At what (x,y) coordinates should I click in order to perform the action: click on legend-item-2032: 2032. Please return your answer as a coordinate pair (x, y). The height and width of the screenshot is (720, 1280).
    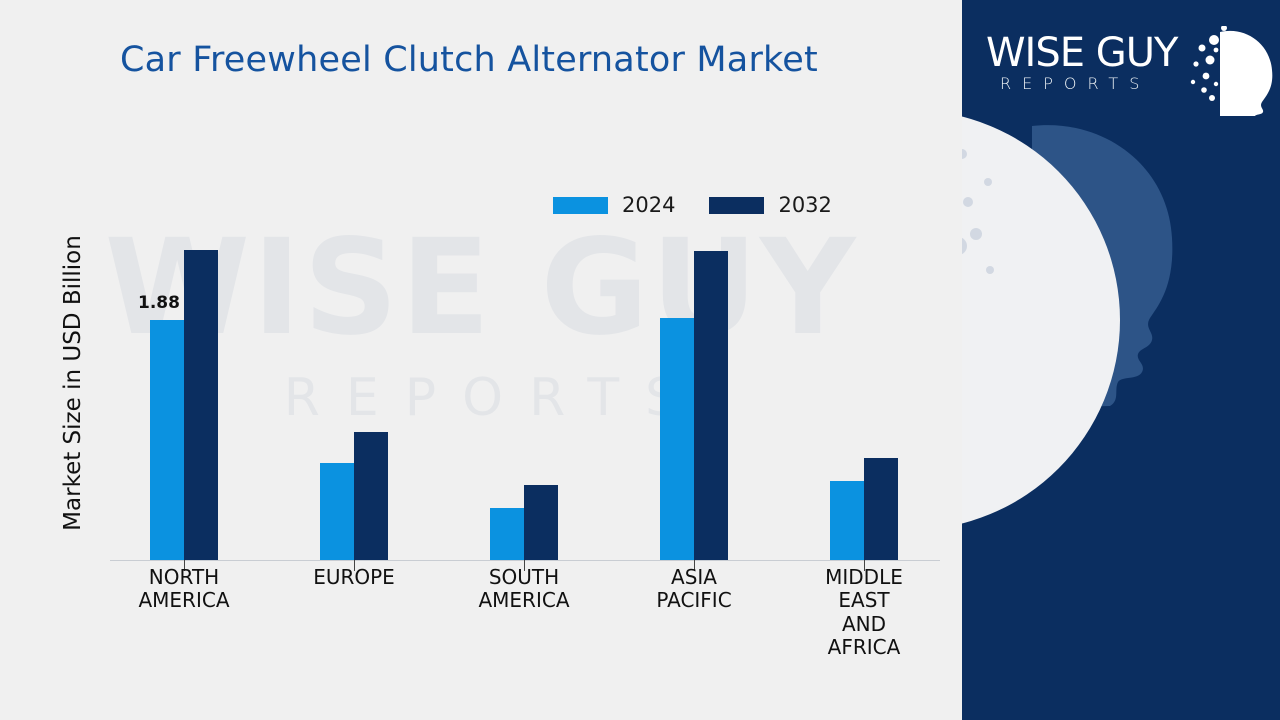
    Looking at the image, I should click on (770, 205).